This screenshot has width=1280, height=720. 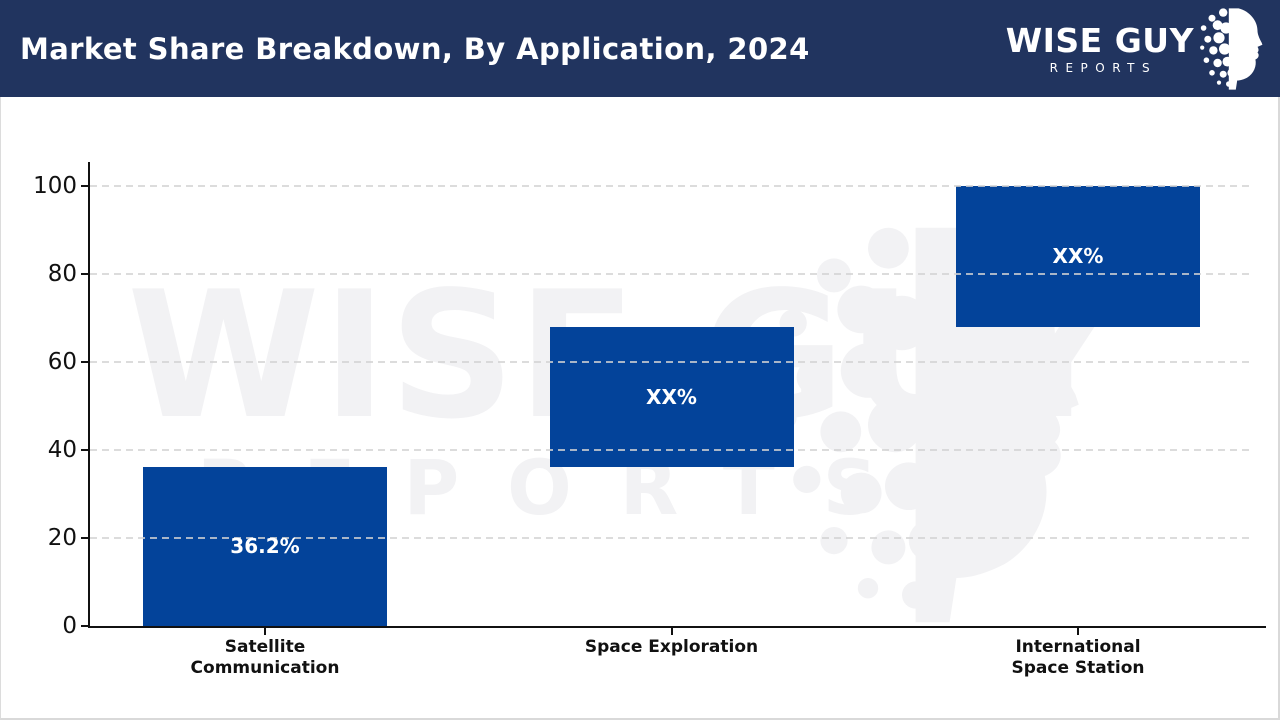 I want to click on x-category-label-line: Space Exploration, so click(x=671, y=647).